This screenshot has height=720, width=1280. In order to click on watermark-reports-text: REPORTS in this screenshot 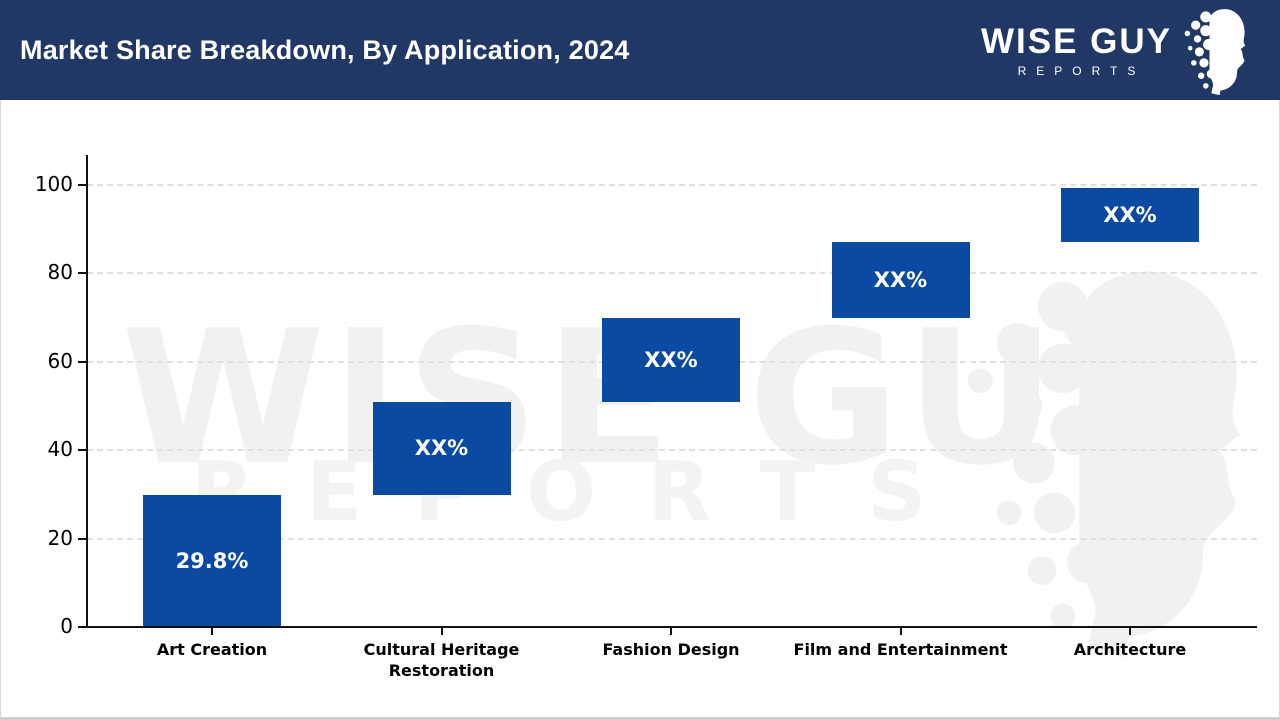, I will do `click(585, 492)`.